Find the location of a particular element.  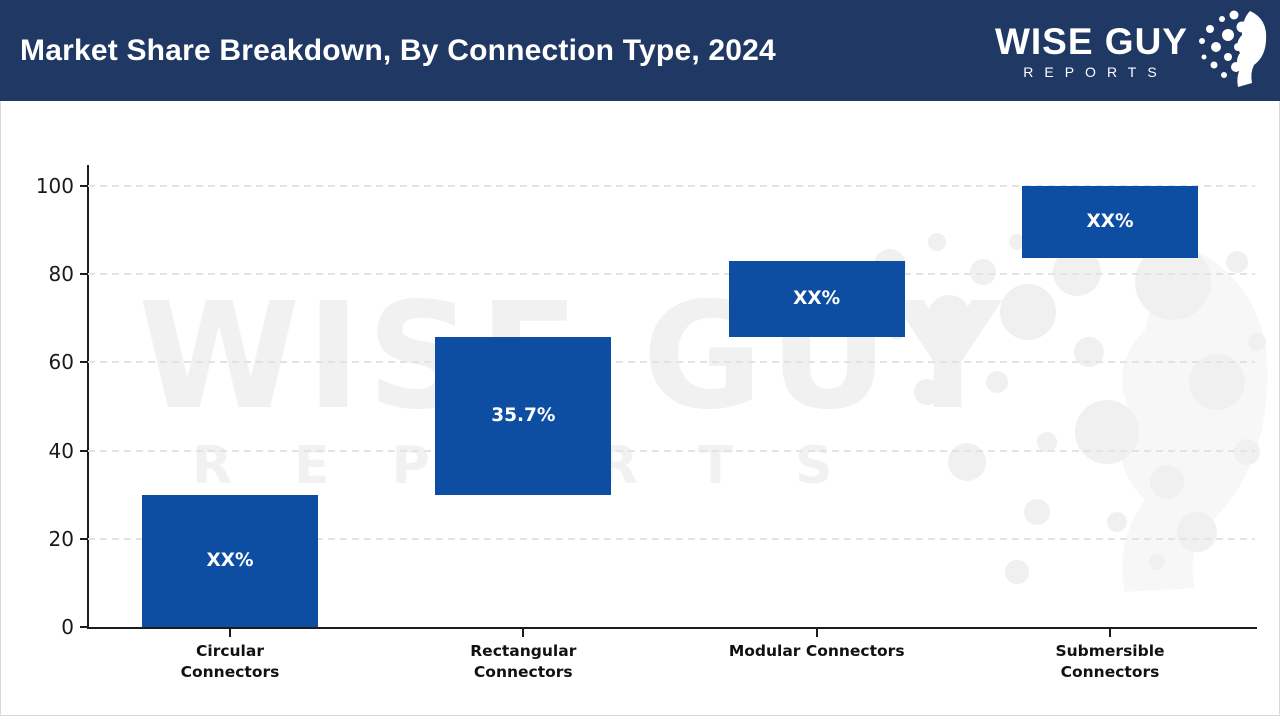

y-tick-label-40: 40 is located at coordinates (61, 450).